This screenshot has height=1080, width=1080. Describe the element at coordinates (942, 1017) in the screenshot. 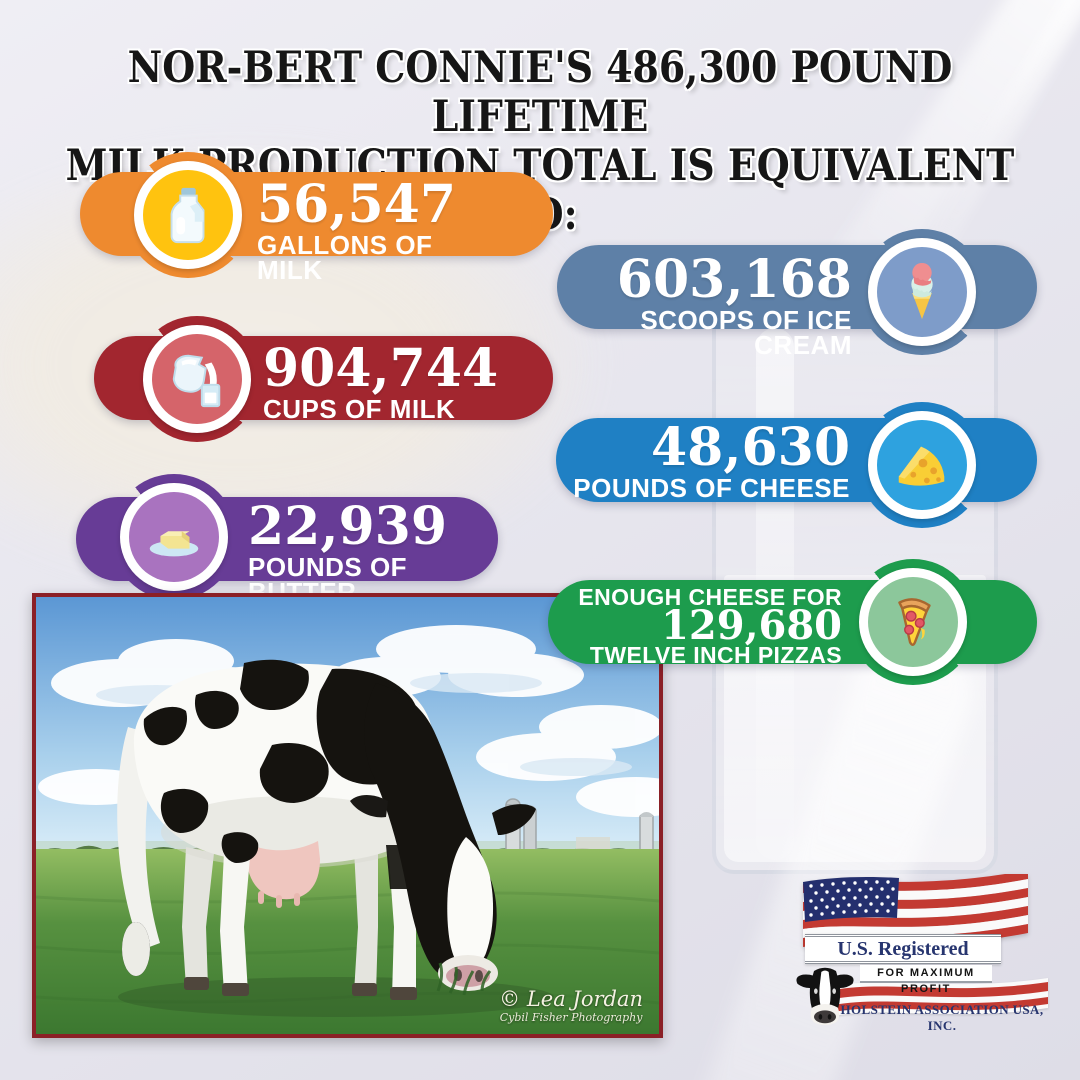

I see `logo-org-text: HOLSTEIN ASSOCIATION USA, INC.` at that location.